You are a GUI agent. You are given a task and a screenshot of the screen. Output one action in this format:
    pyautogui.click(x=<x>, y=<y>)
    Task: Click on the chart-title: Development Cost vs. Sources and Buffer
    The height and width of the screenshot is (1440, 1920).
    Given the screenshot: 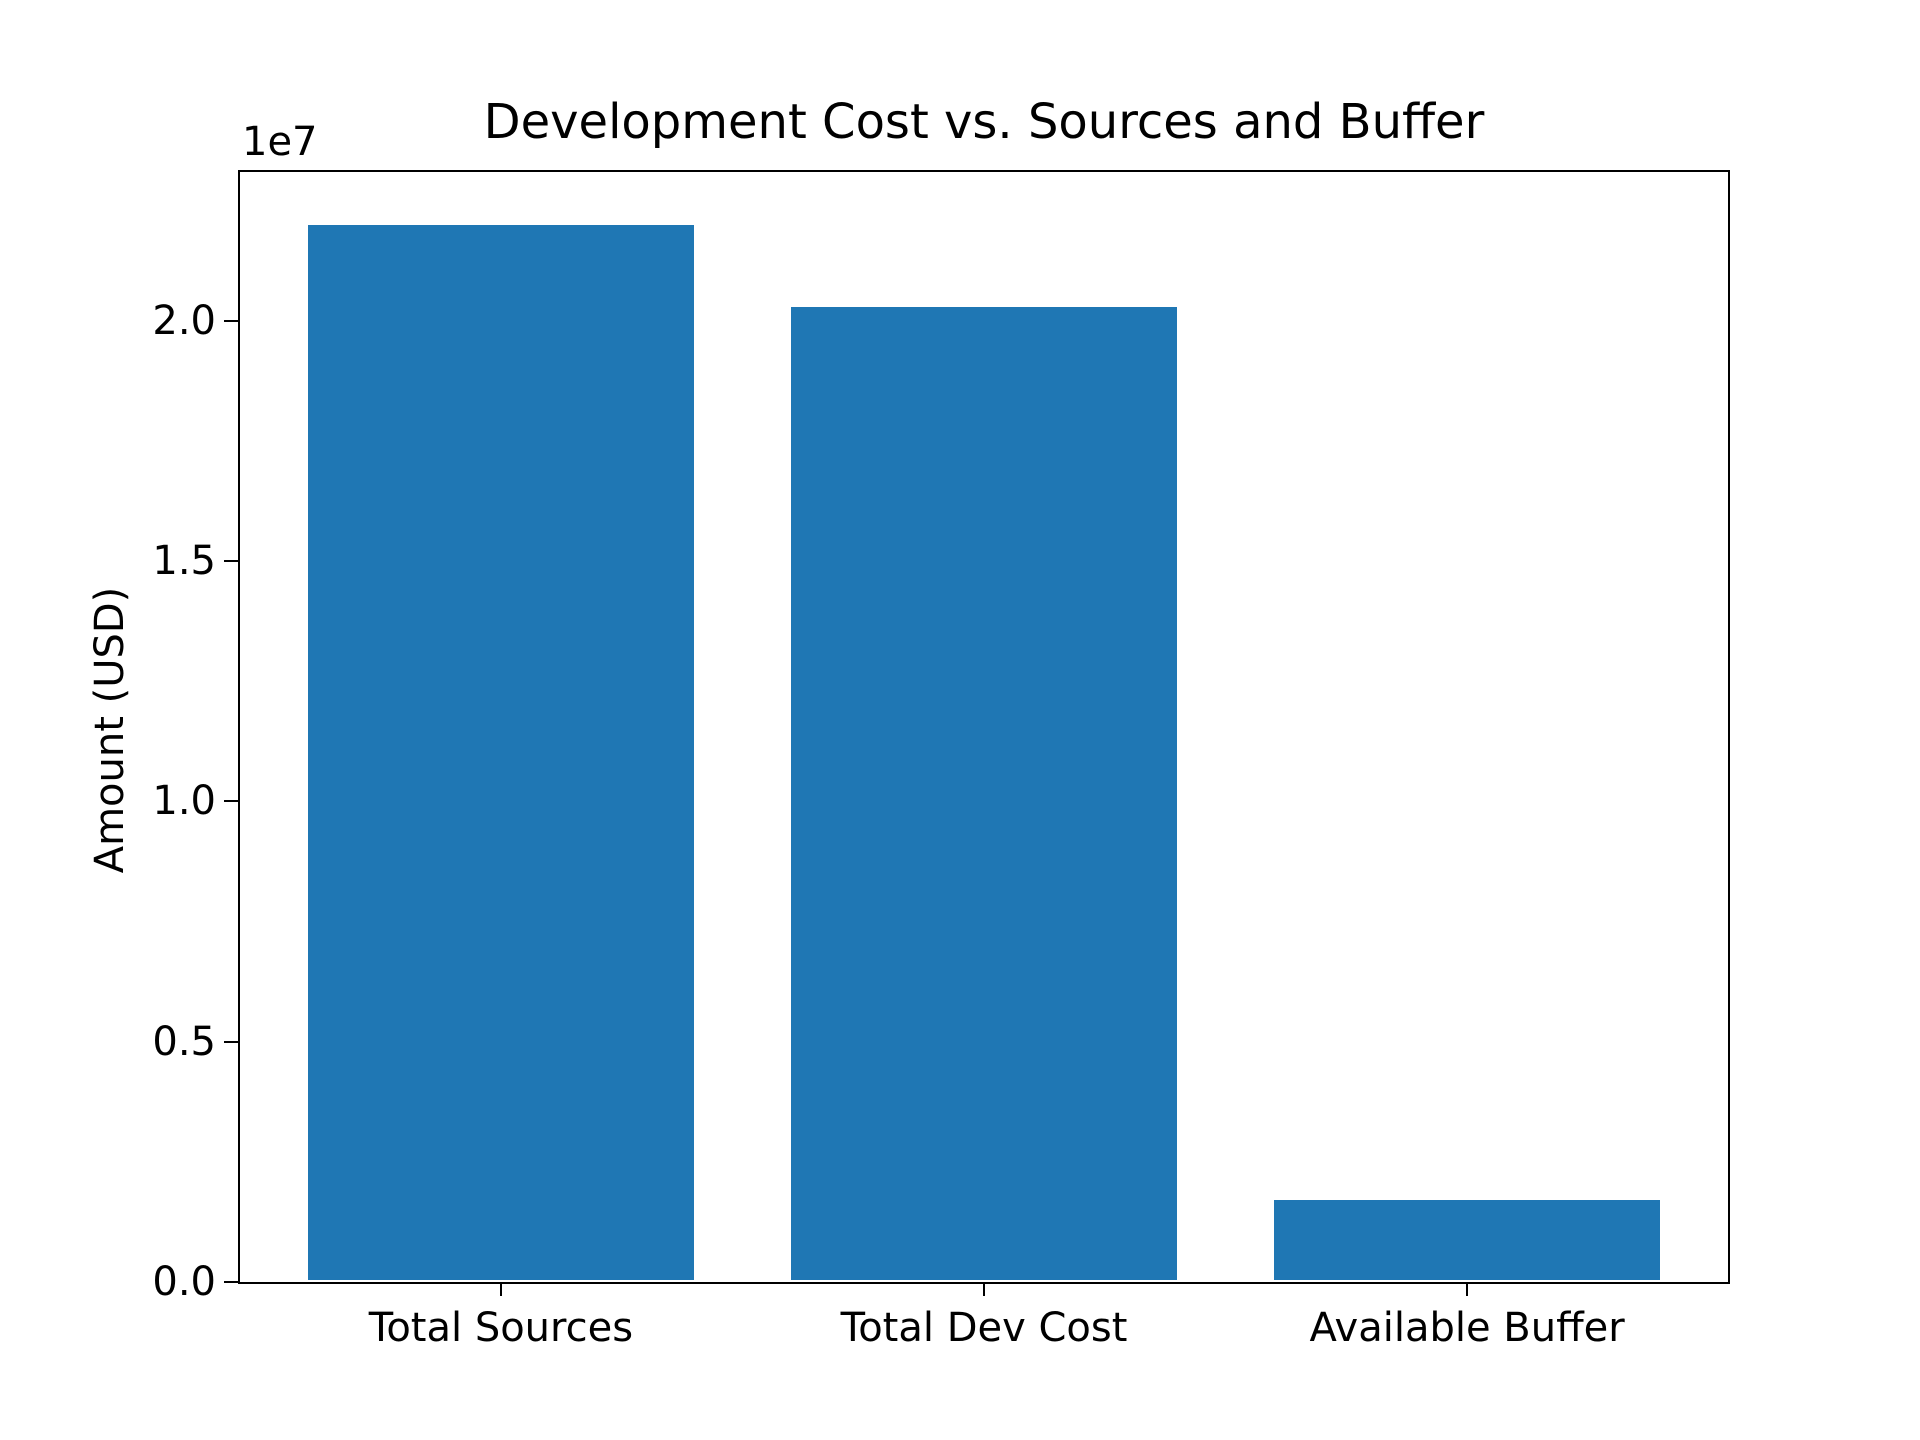 What is the action you would take?
    pyautogui.click(x=984, y=122)
    